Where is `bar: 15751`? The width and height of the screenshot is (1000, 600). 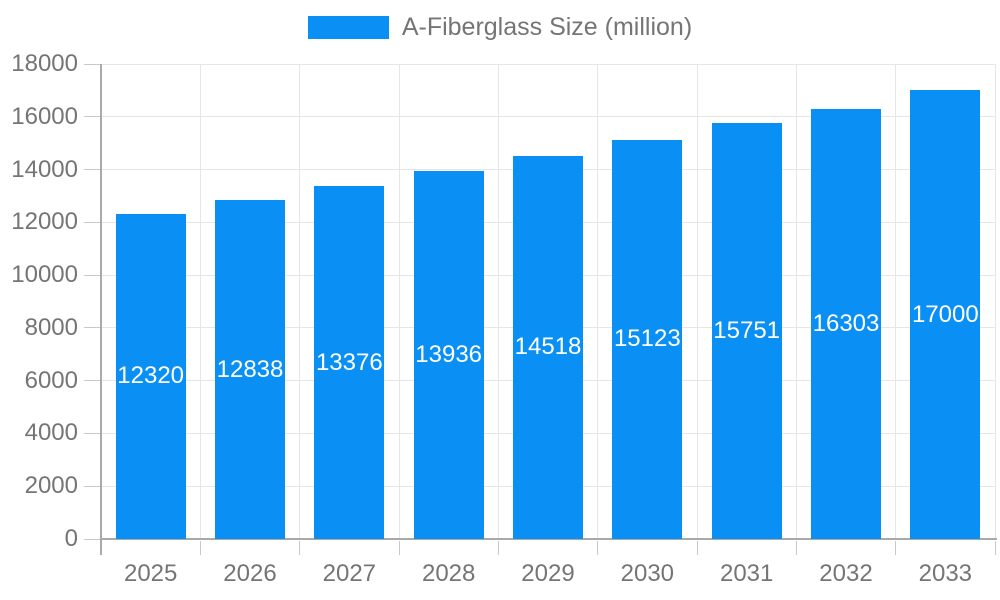
bar: 15751 is located at coordinates (746, 331).